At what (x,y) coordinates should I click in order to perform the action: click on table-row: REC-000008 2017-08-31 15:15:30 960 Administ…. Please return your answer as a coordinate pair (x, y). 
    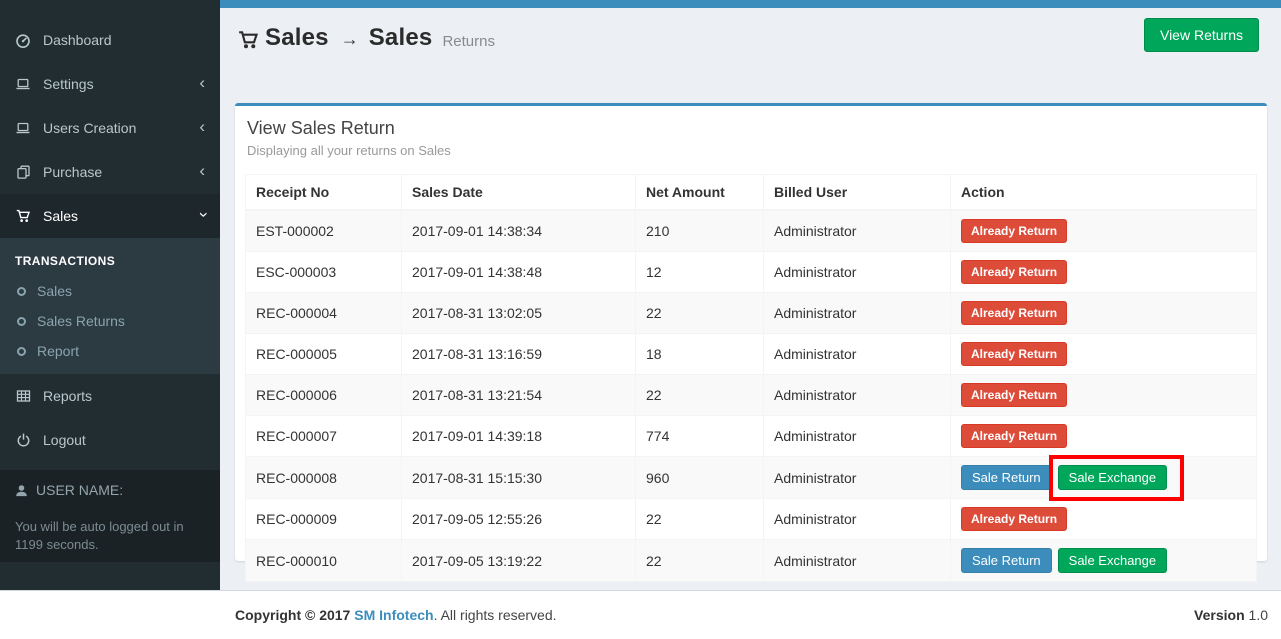
    Looking at the image, I should click on (751, 478).